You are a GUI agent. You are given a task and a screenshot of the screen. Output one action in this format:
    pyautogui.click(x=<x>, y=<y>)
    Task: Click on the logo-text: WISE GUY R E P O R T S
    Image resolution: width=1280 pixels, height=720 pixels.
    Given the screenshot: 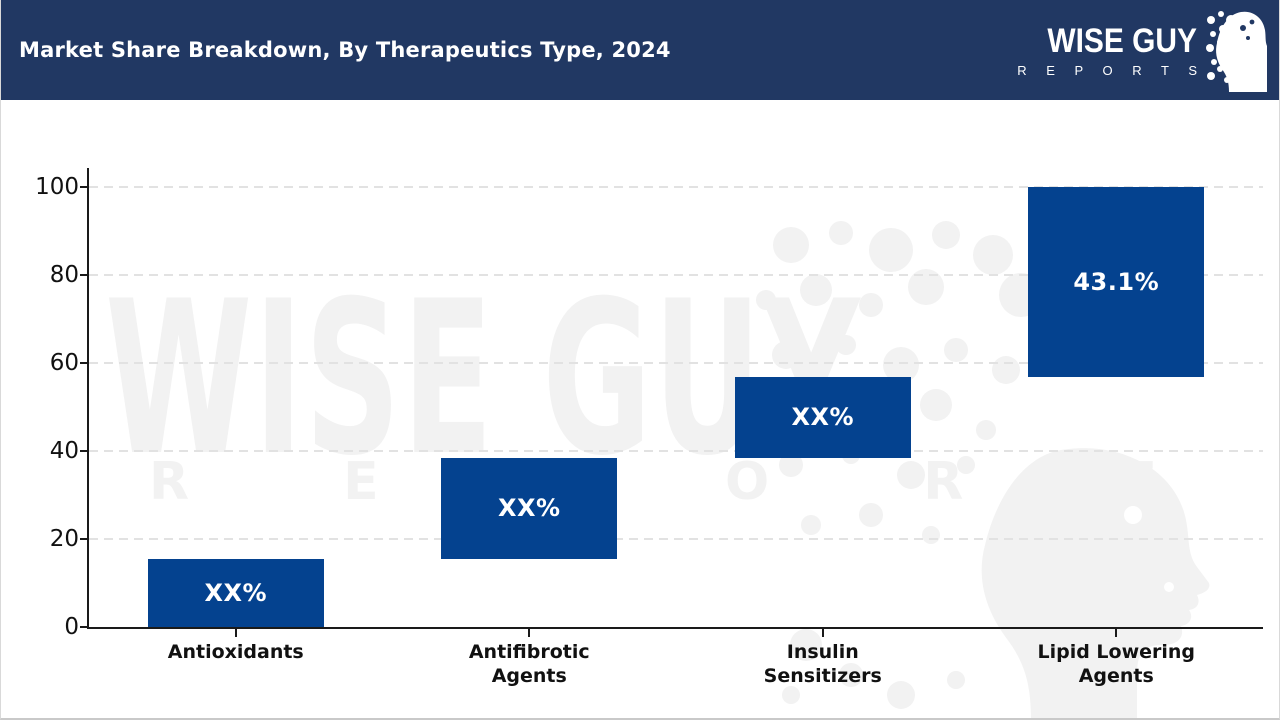 What is the action you would take?
    pyautogui.click(x=1111, y=50)
    